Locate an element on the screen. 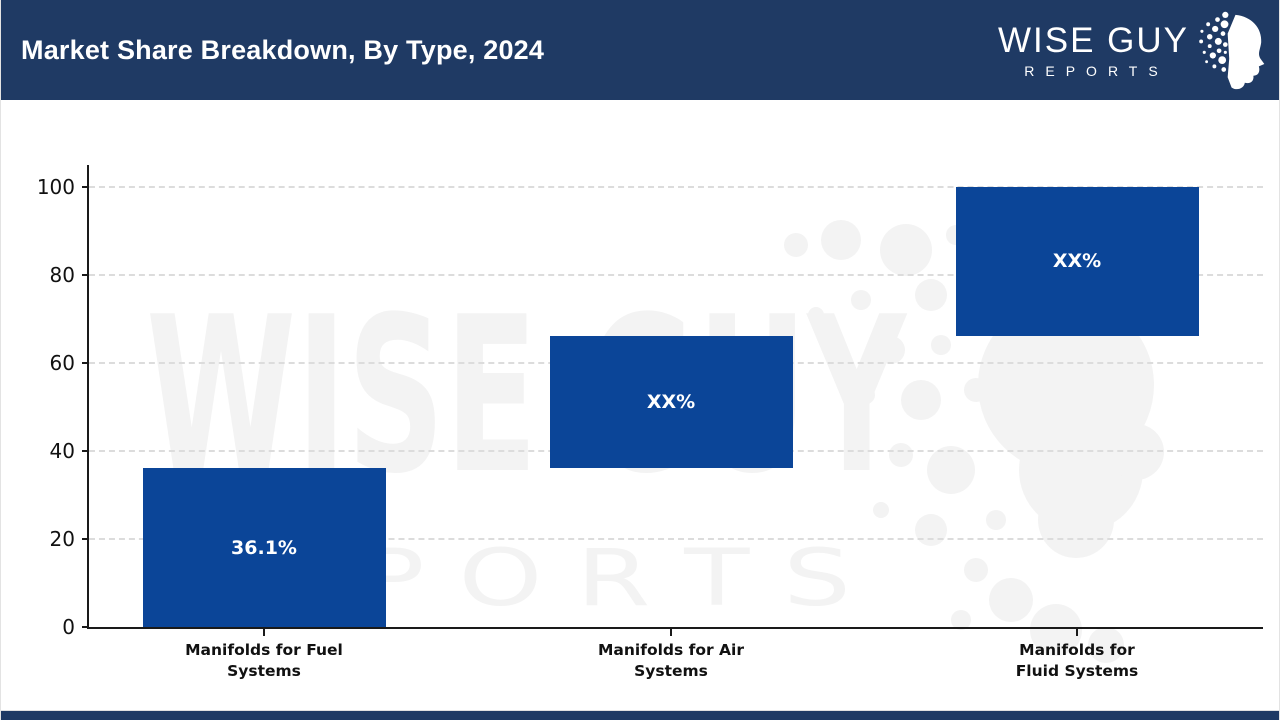 Image resolution: width=1280 pixels, height=720 pixels. y-tick-label-0: 0 is located at coordinates (68, 627).